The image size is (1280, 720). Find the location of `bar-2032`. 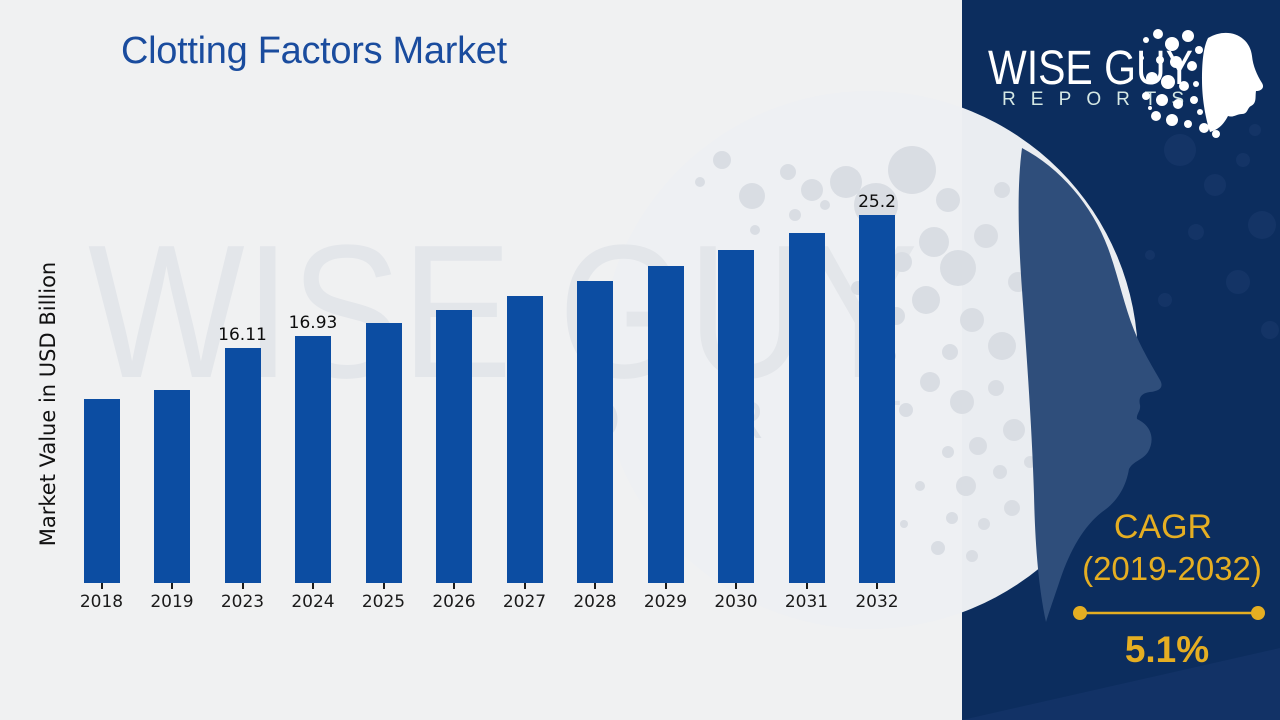

bar-2032 is located at coordinates (877, 399).